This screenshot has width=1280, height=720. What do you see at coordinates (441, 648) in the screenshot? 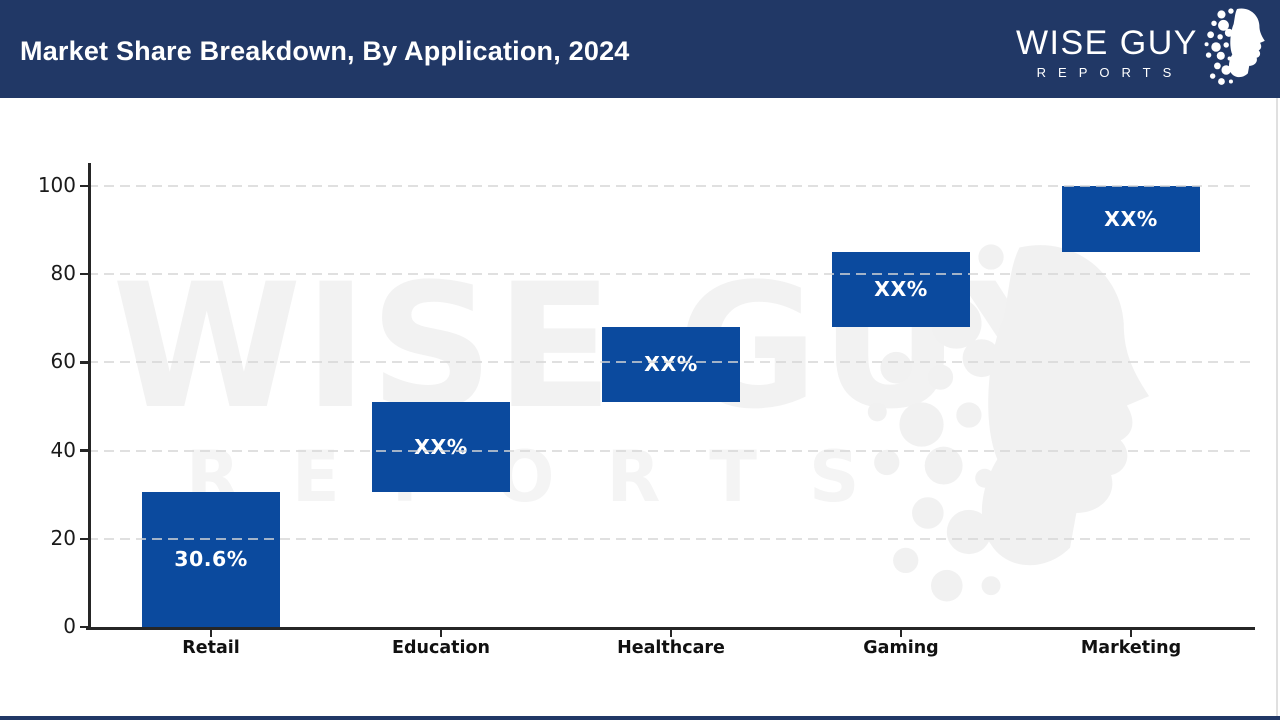
I see `x-category-label: Education` at bounding box center [441, 648].